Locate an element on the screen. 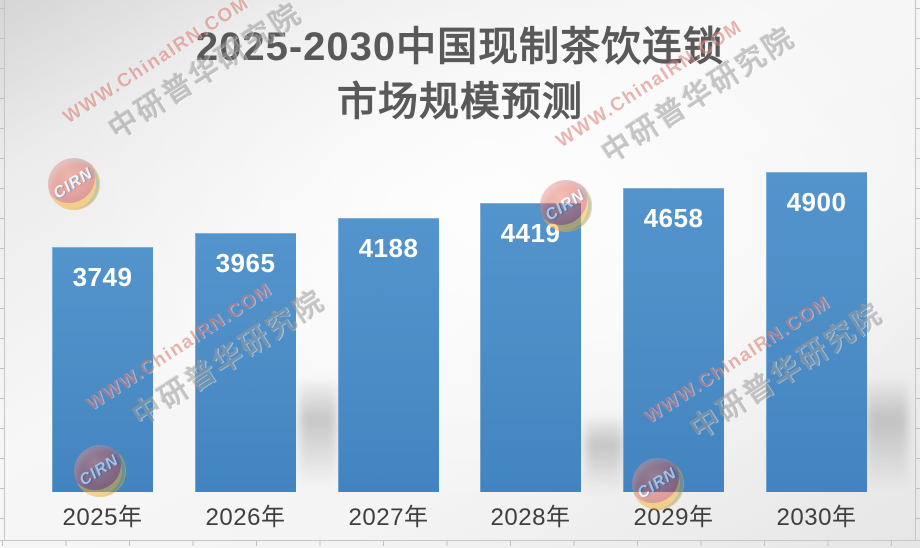 The image size is (920, 548). chart-title-line1: 2025-2030中国现制茶饮连锁 is located at coordinates (460, 47).